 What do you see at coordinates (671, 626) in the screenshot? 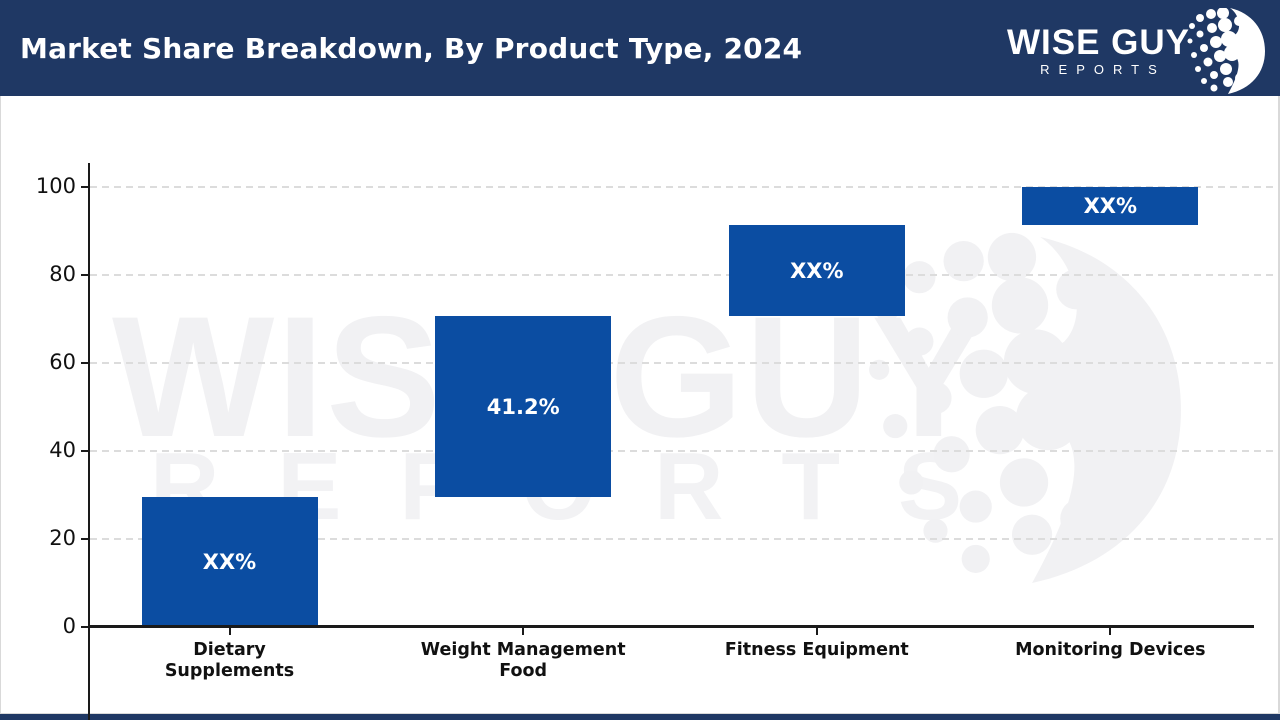
I see `x-axis-line` at bounding box center [671, 626].